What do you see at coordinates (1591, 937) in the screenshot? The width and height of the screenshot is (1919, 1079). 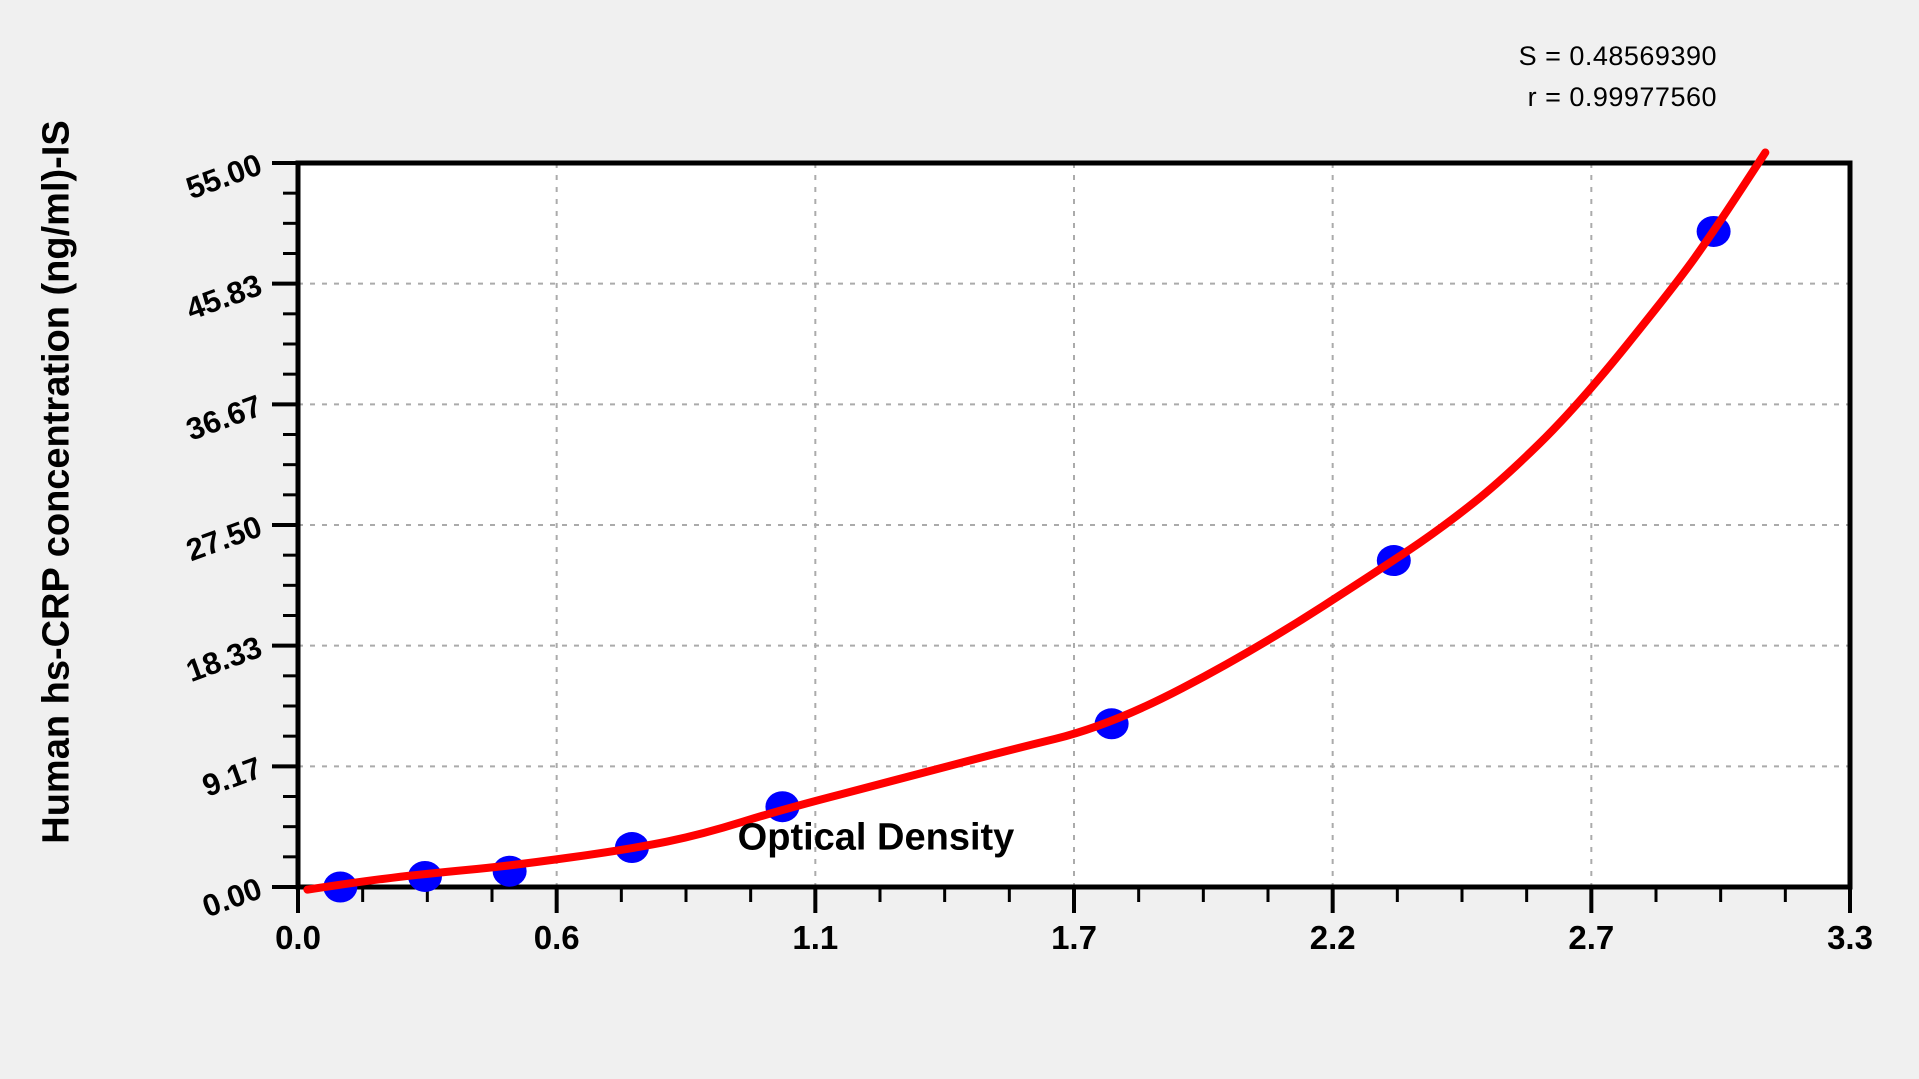 I see `x-tick-label: 2.7` at bounding box center [1591, 937].